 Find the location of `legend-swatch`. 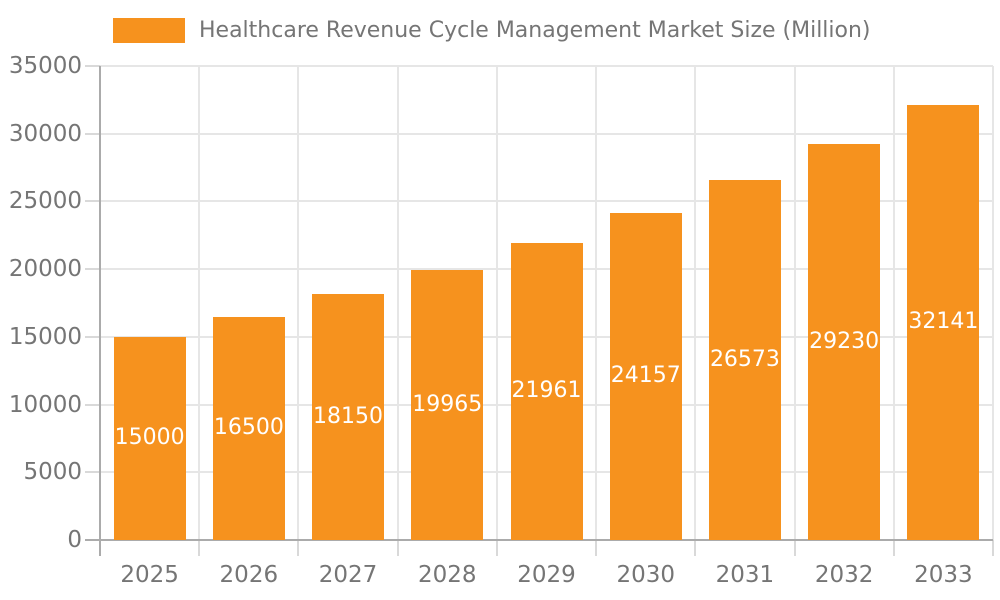

legend-swatch is located at coordinates (149, 30).